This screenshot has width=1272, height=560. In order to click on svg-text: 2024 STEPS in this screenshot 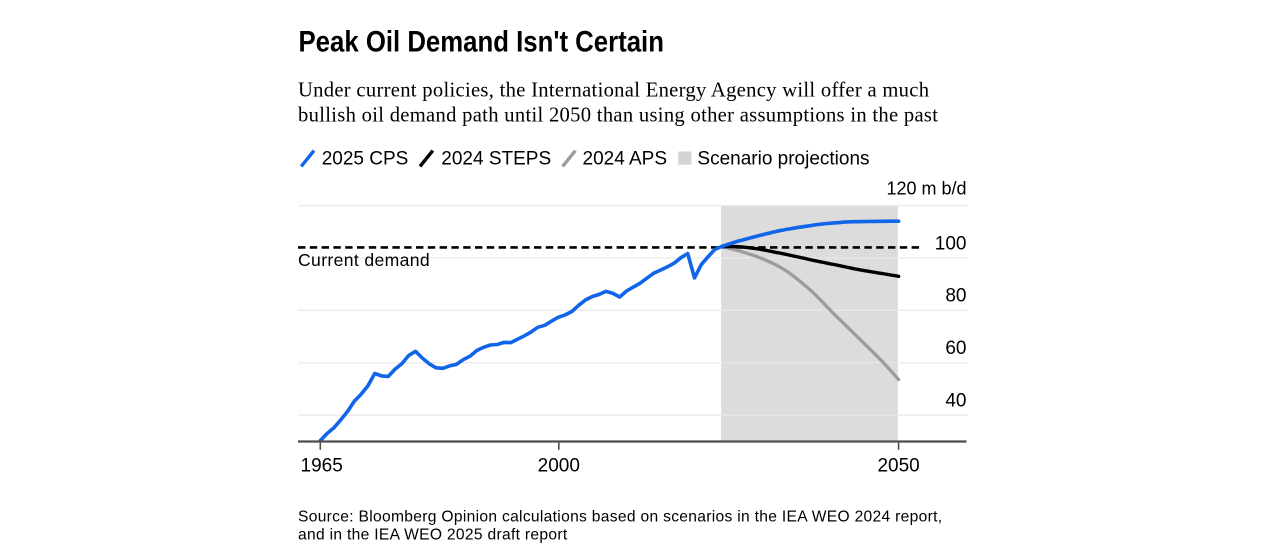, I will do `click(496, 158)`.